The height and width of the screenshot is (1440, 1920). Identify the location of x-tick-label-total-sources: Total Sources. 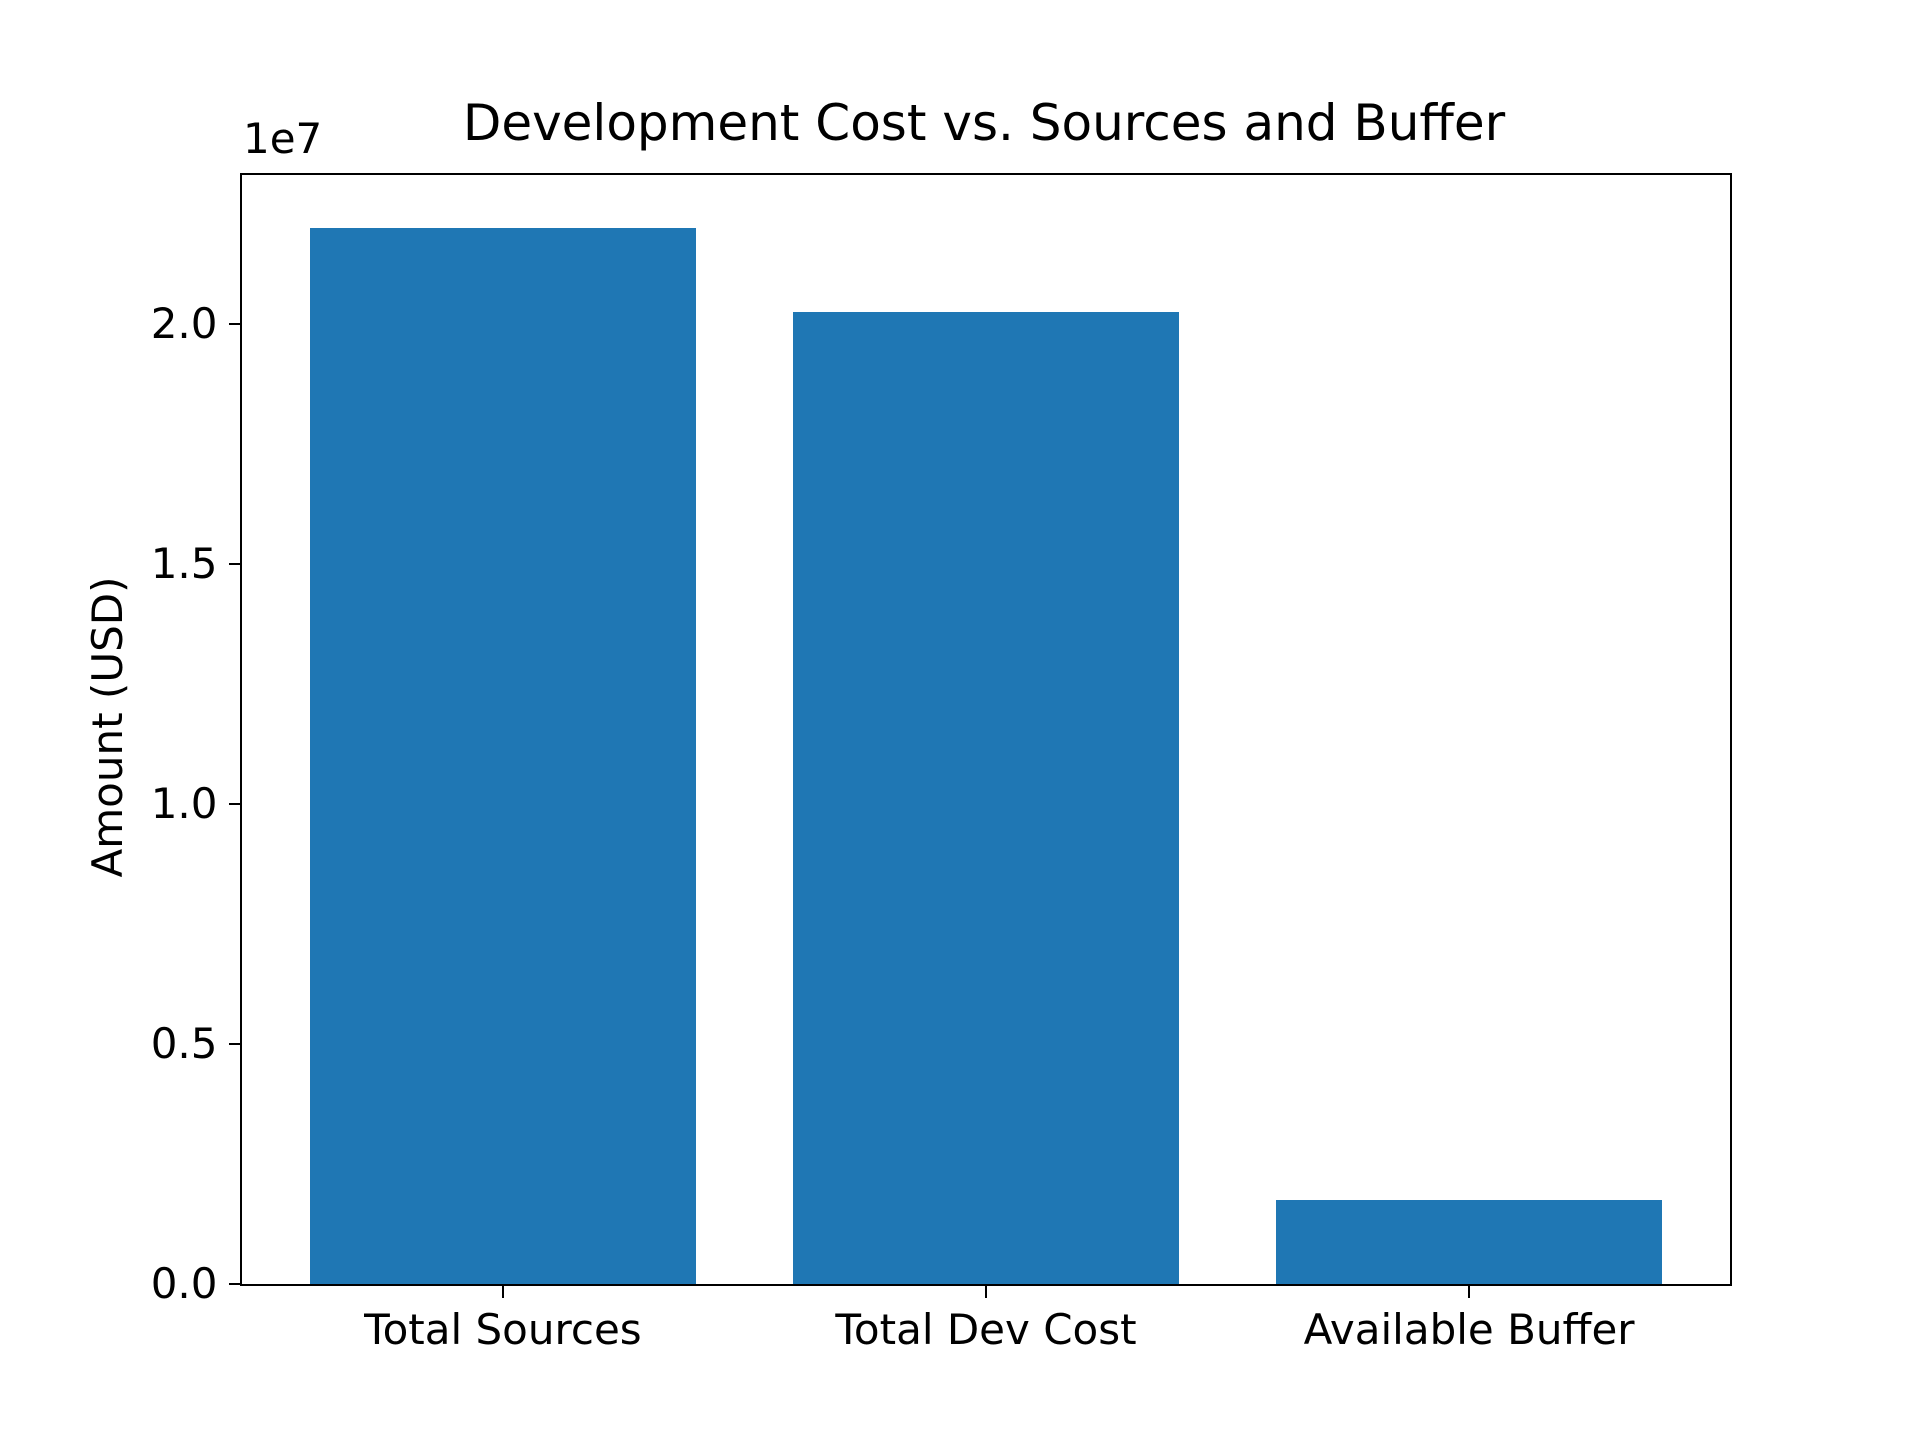
(503, 1329).